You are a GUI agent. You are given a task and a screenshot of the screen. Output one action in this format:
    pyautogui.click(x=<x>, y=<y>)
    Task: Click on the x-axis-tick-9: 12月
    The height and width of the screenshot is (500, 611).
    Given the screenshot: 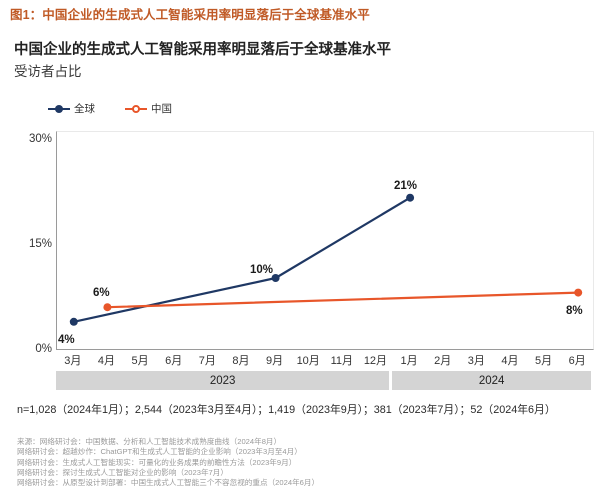 What is the action you would take?
    pyautogui.click(x=375, y=361)
    